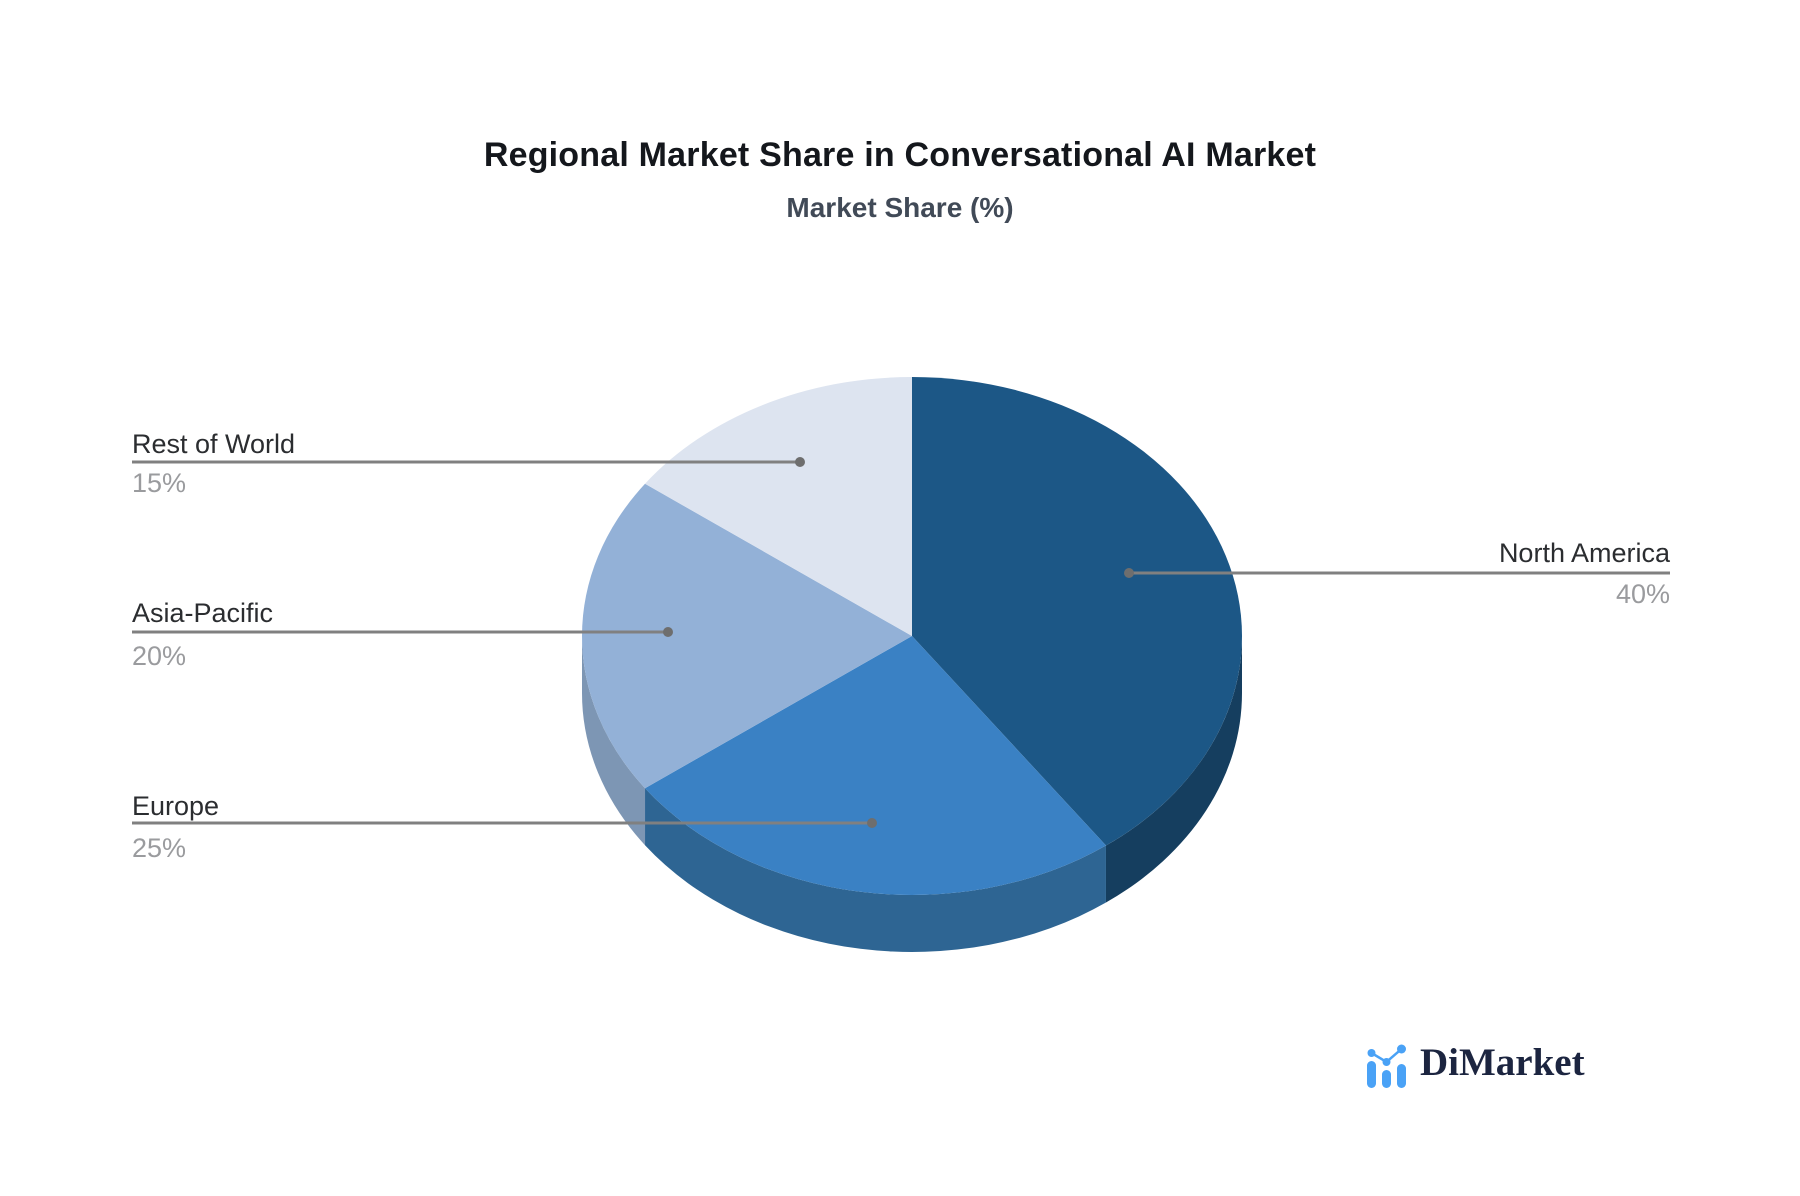 This screenshot has width=1800, height=1196. Describe the element at coordinates (175, 806) in the screenshot. I see `slice-label-europe: Europe` at that location.